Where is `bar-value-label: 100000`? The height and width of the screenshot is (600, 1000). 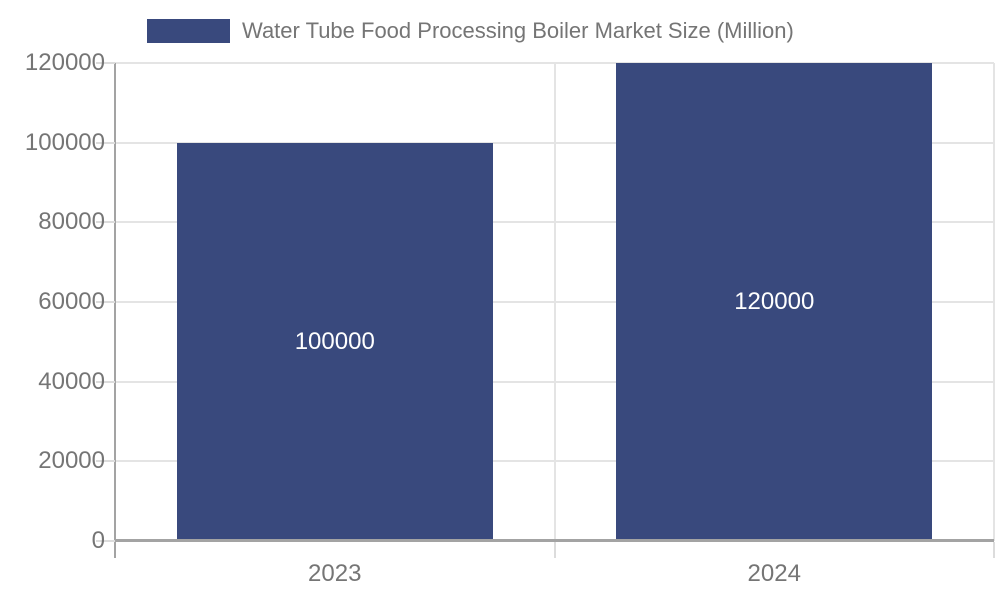 bar-value-label: 100000 is located at coordinates (334, 341).